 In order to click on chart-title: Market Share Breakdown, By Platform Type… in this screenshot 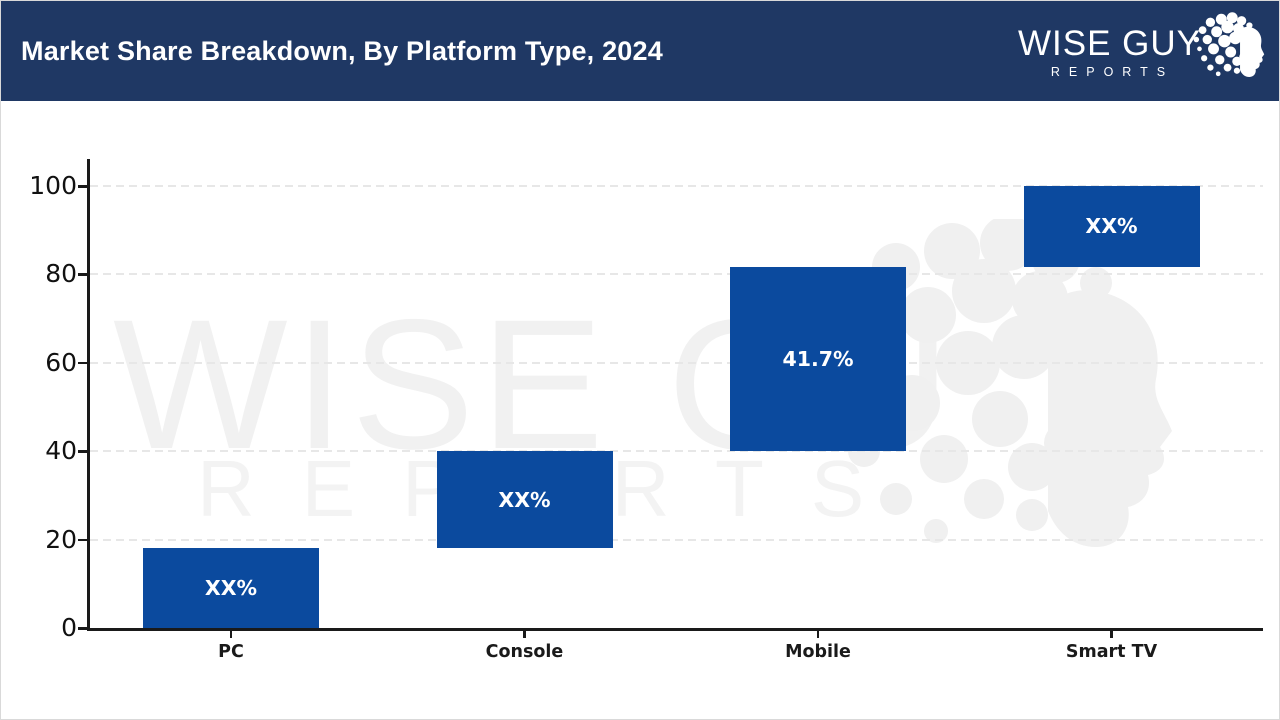, I will do `click(342, 50)`.